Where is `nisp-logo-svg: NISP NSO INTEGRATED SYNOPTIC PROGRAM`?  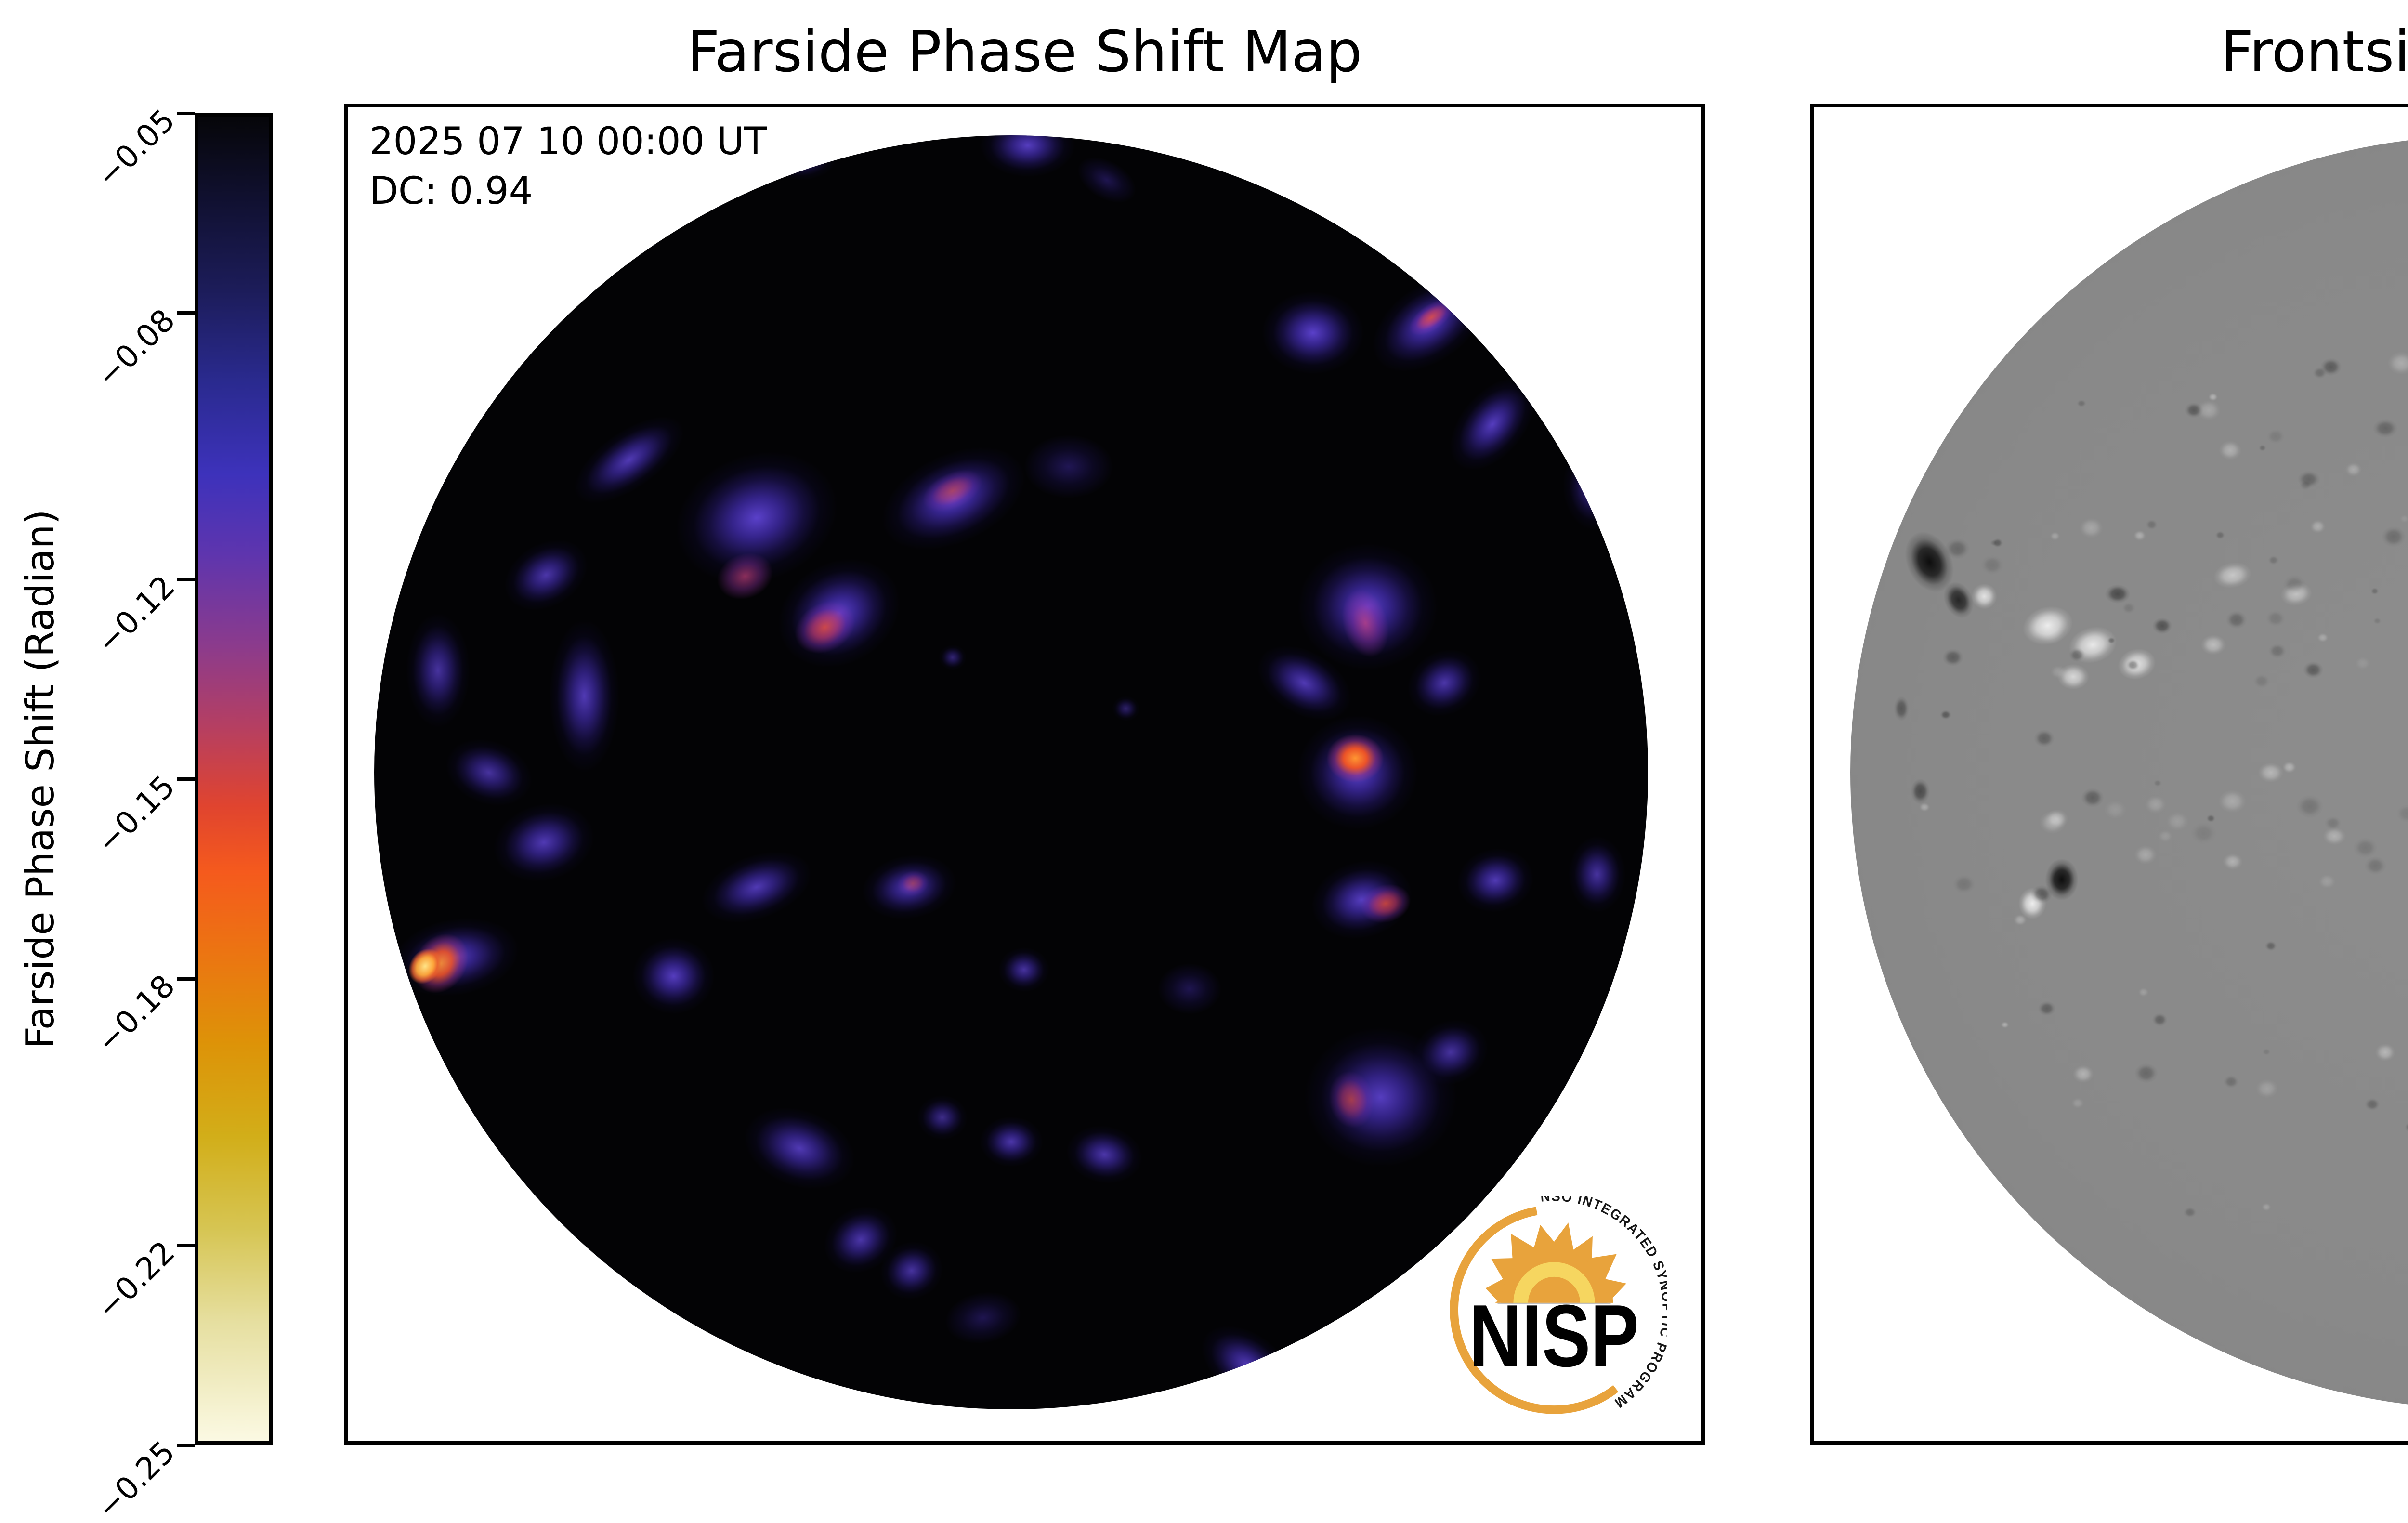 nisp-logo-svg: NISP NSO INTEGRATED SYNOPTIC PROGRAM is located at coordinates (1562, 1301).